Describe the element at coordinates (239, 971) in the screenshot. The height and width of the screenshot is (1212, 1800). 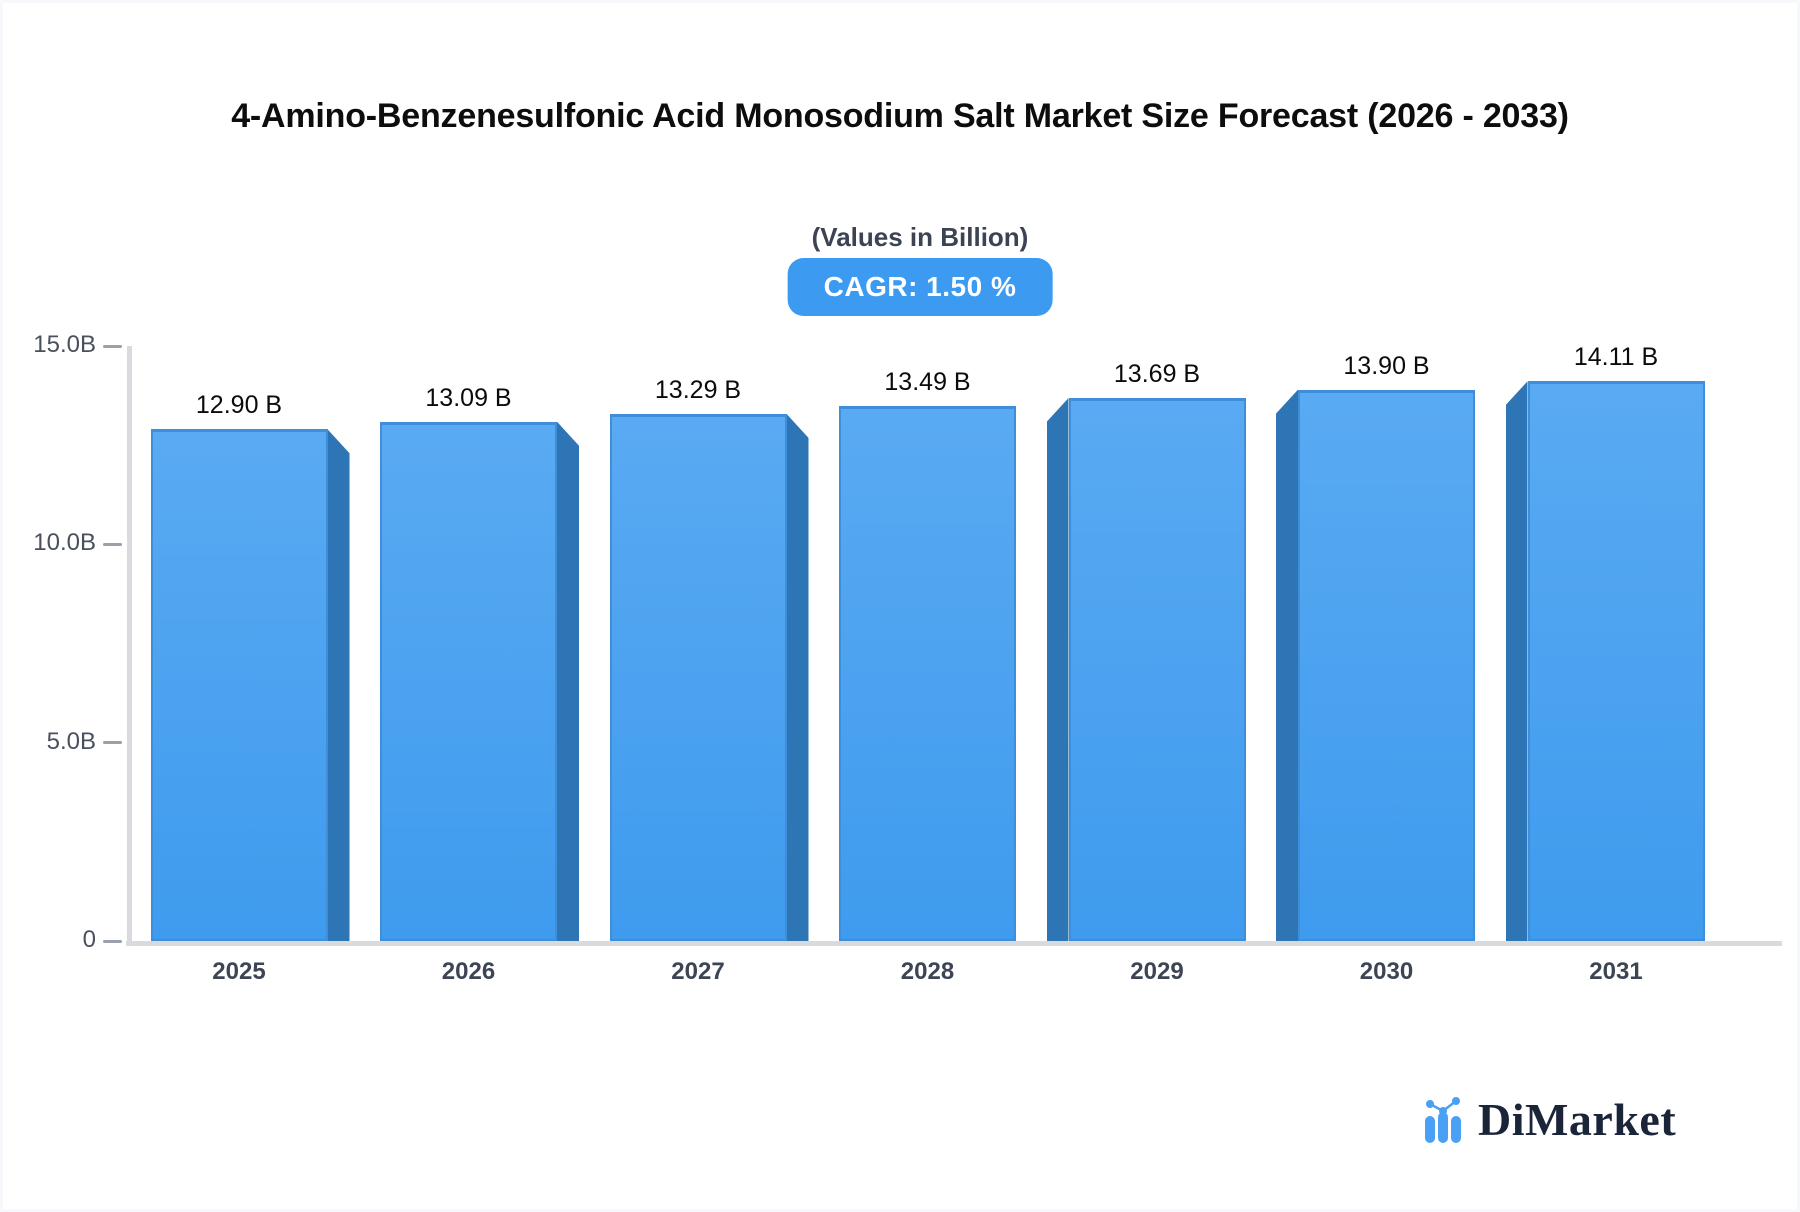
I see `x-axis-label: 2025` at that location.